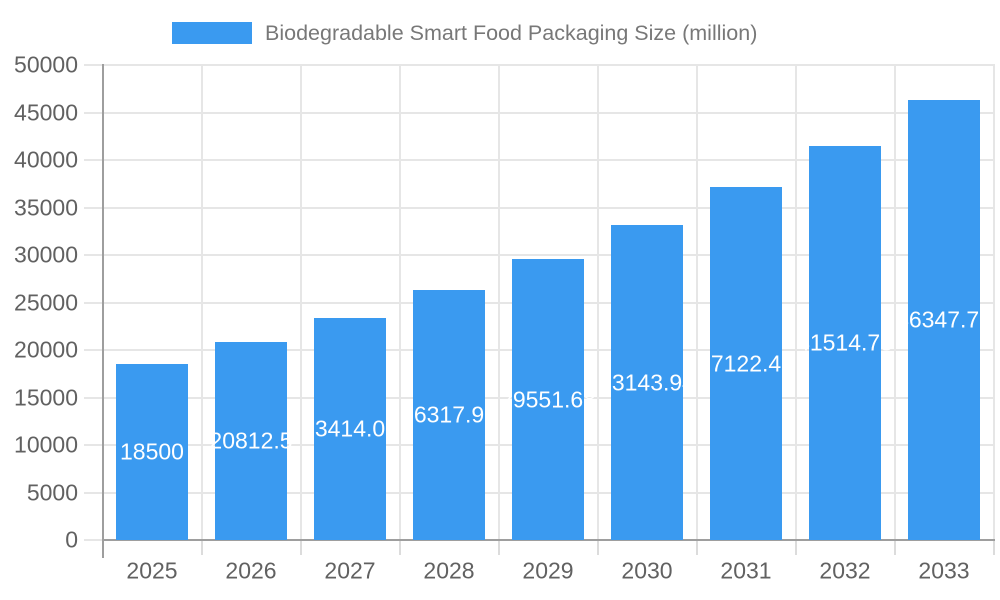 The image size is (1000, 600). I want to click on bar-2026, so click(251, 441).